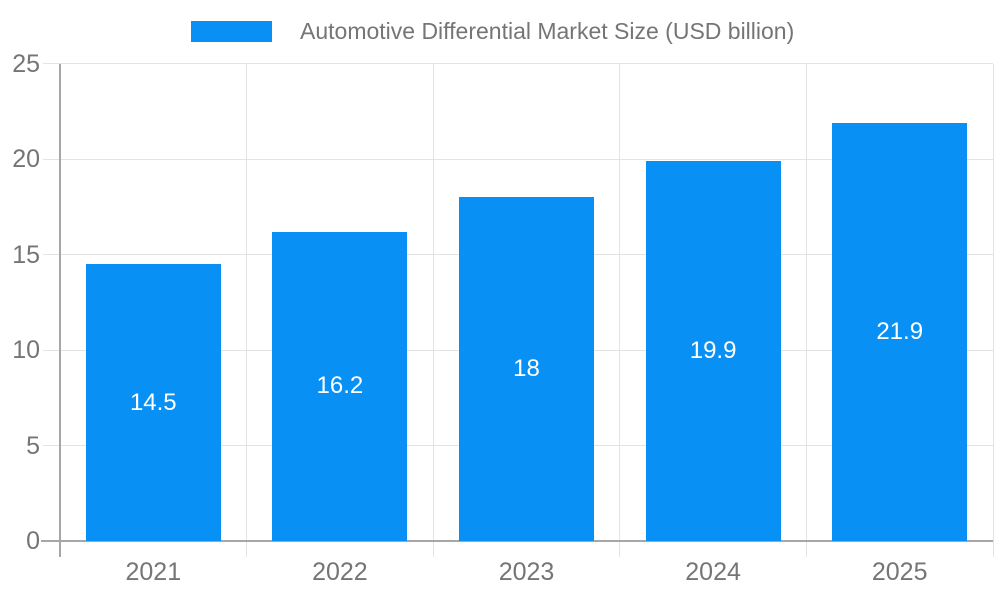  Describe the element at coordinates (26, 254) in the screenshot. I see `y-tick-label: 15` at that location.